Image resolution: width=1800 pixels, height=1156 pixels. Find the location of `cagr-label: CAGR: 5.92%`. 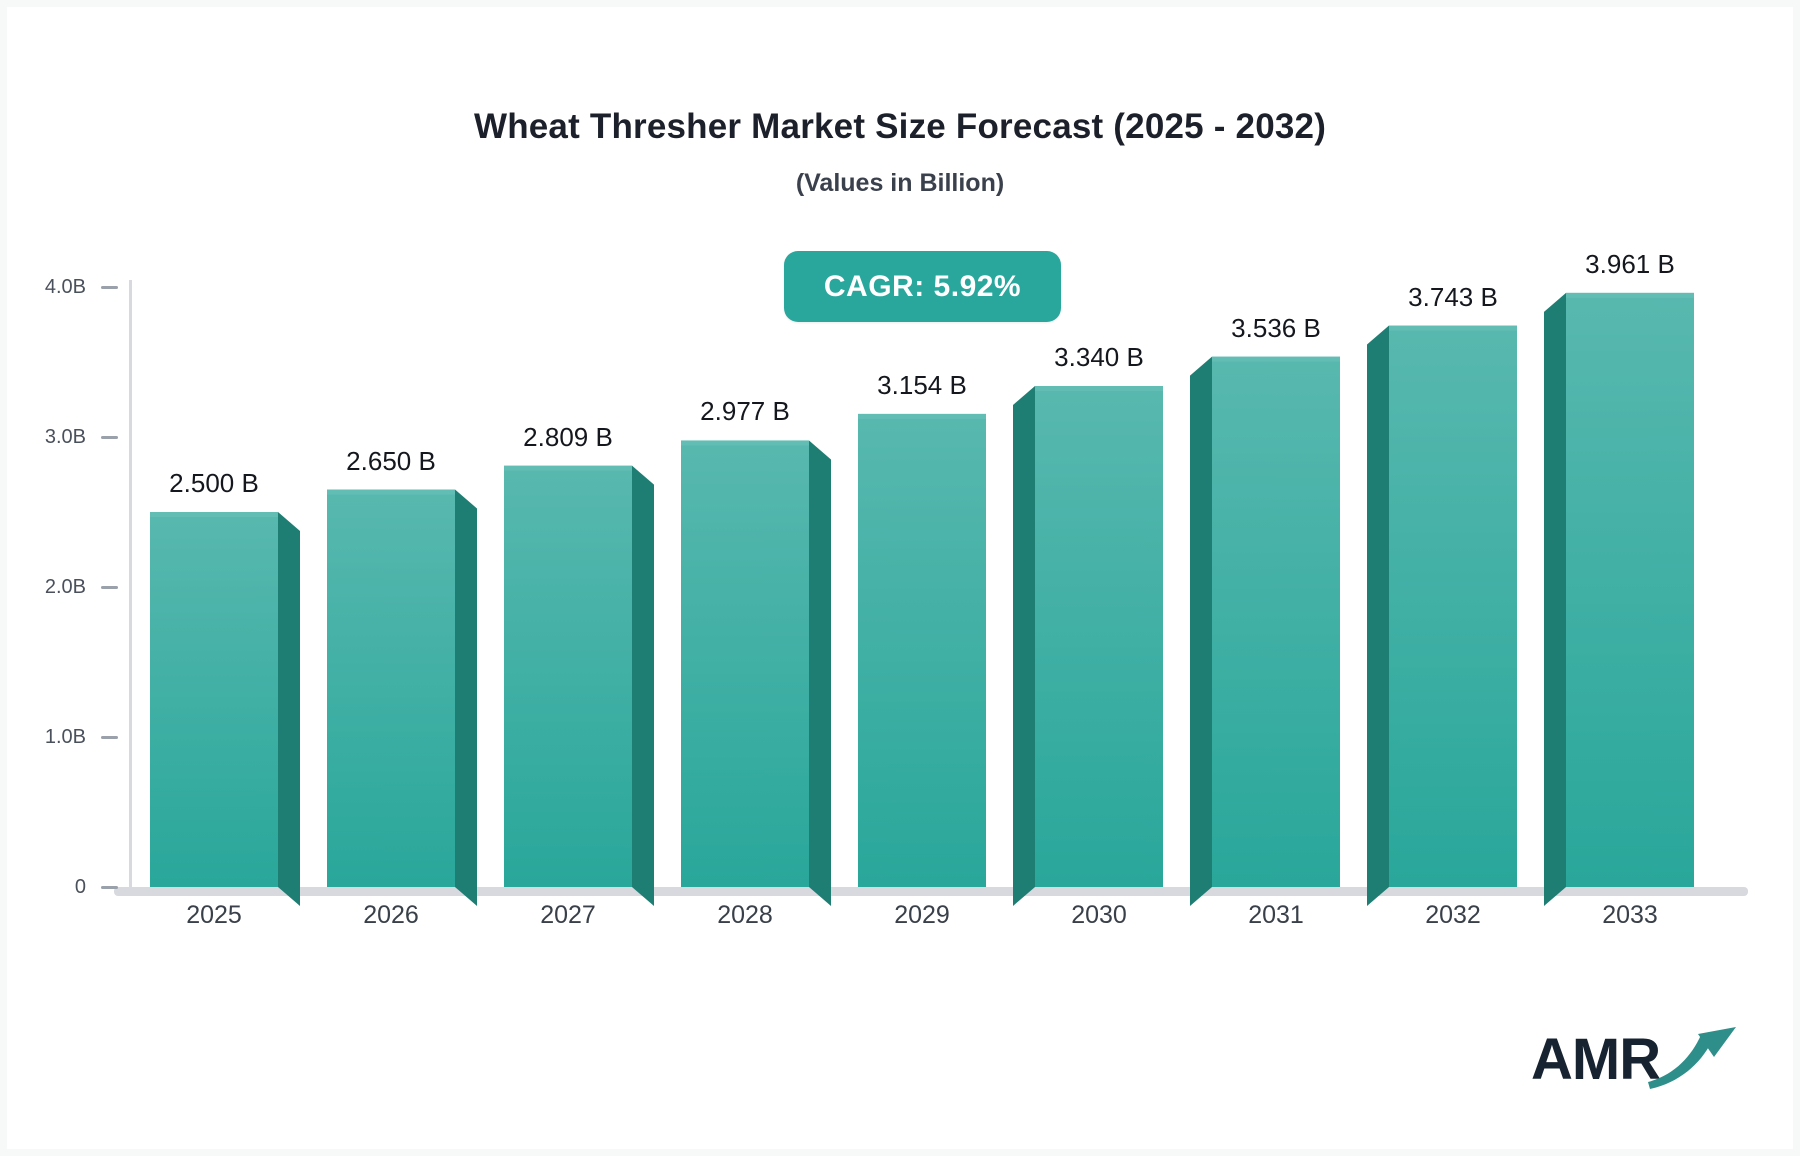

cagr-label: CAGR: 5.92% is located at coordinates (922, 286).